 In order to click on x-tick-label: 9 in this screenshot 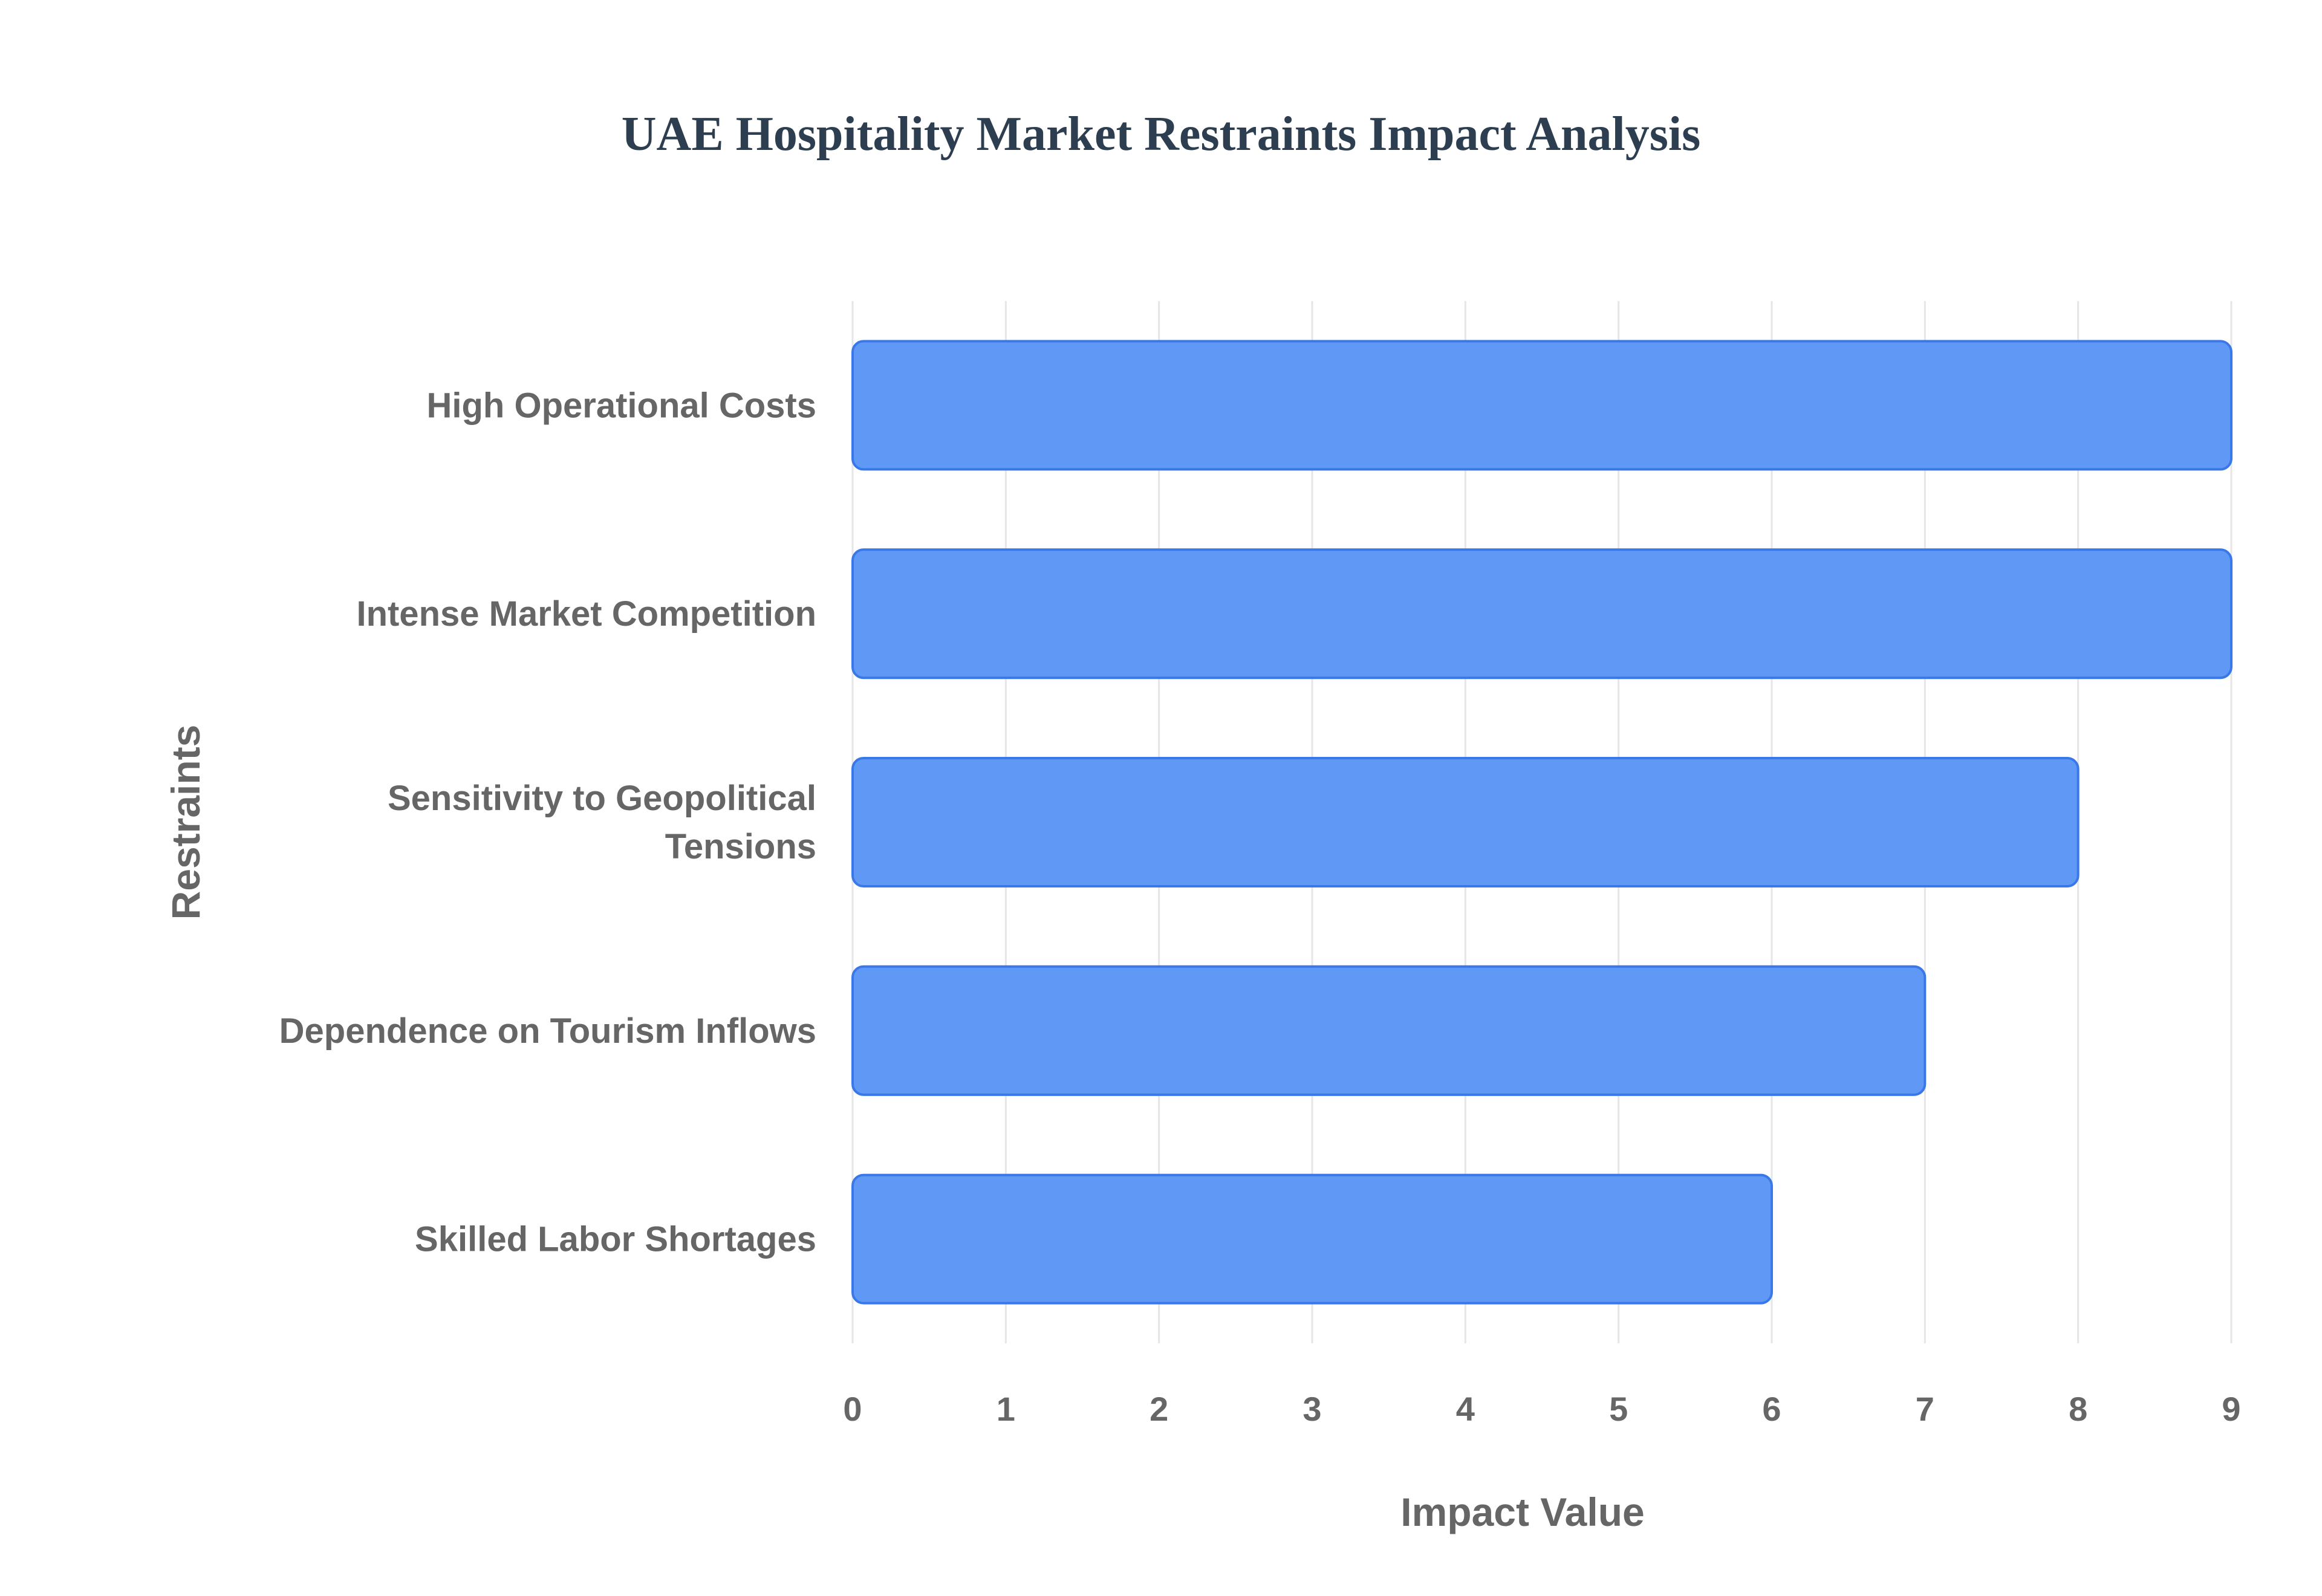, I will do `click(2231, 1409)`.